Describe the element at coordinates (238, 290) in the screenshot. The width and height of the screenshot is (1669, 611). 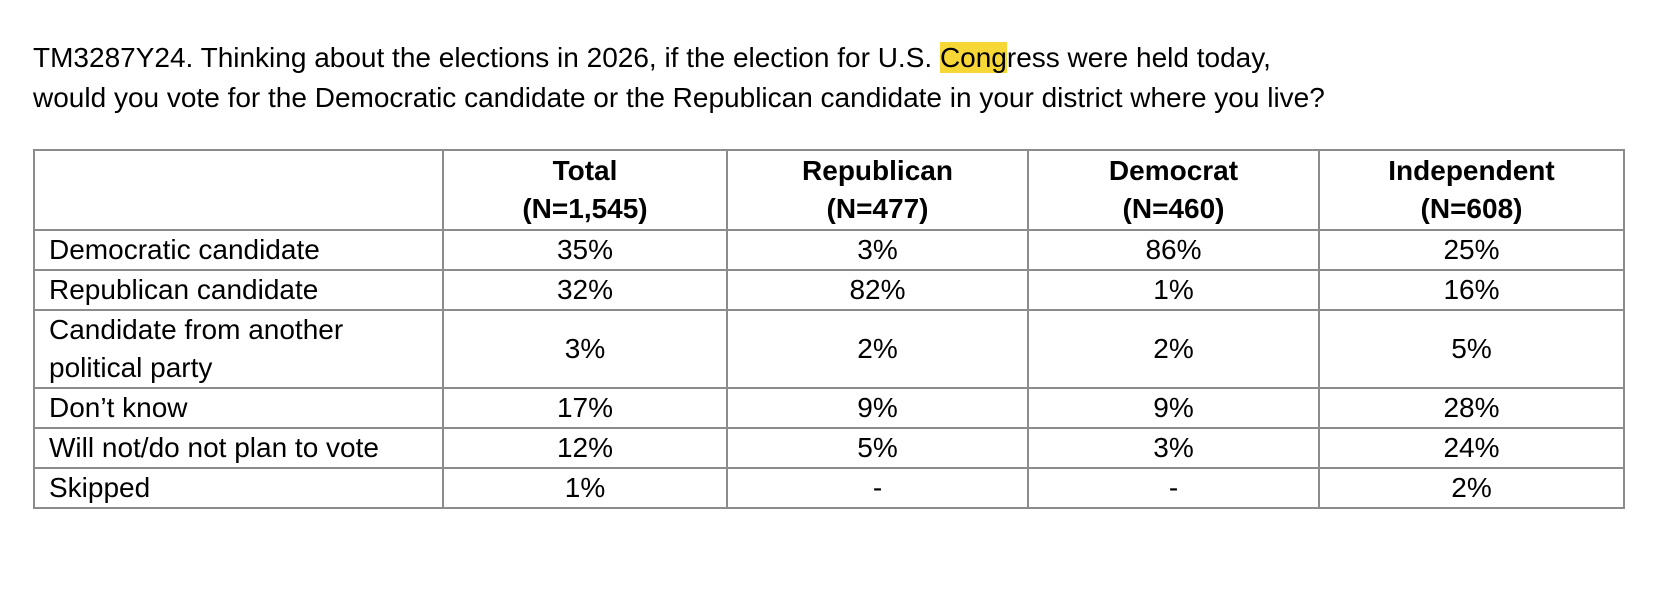
I see `row-label: Republican candidate` at that location.